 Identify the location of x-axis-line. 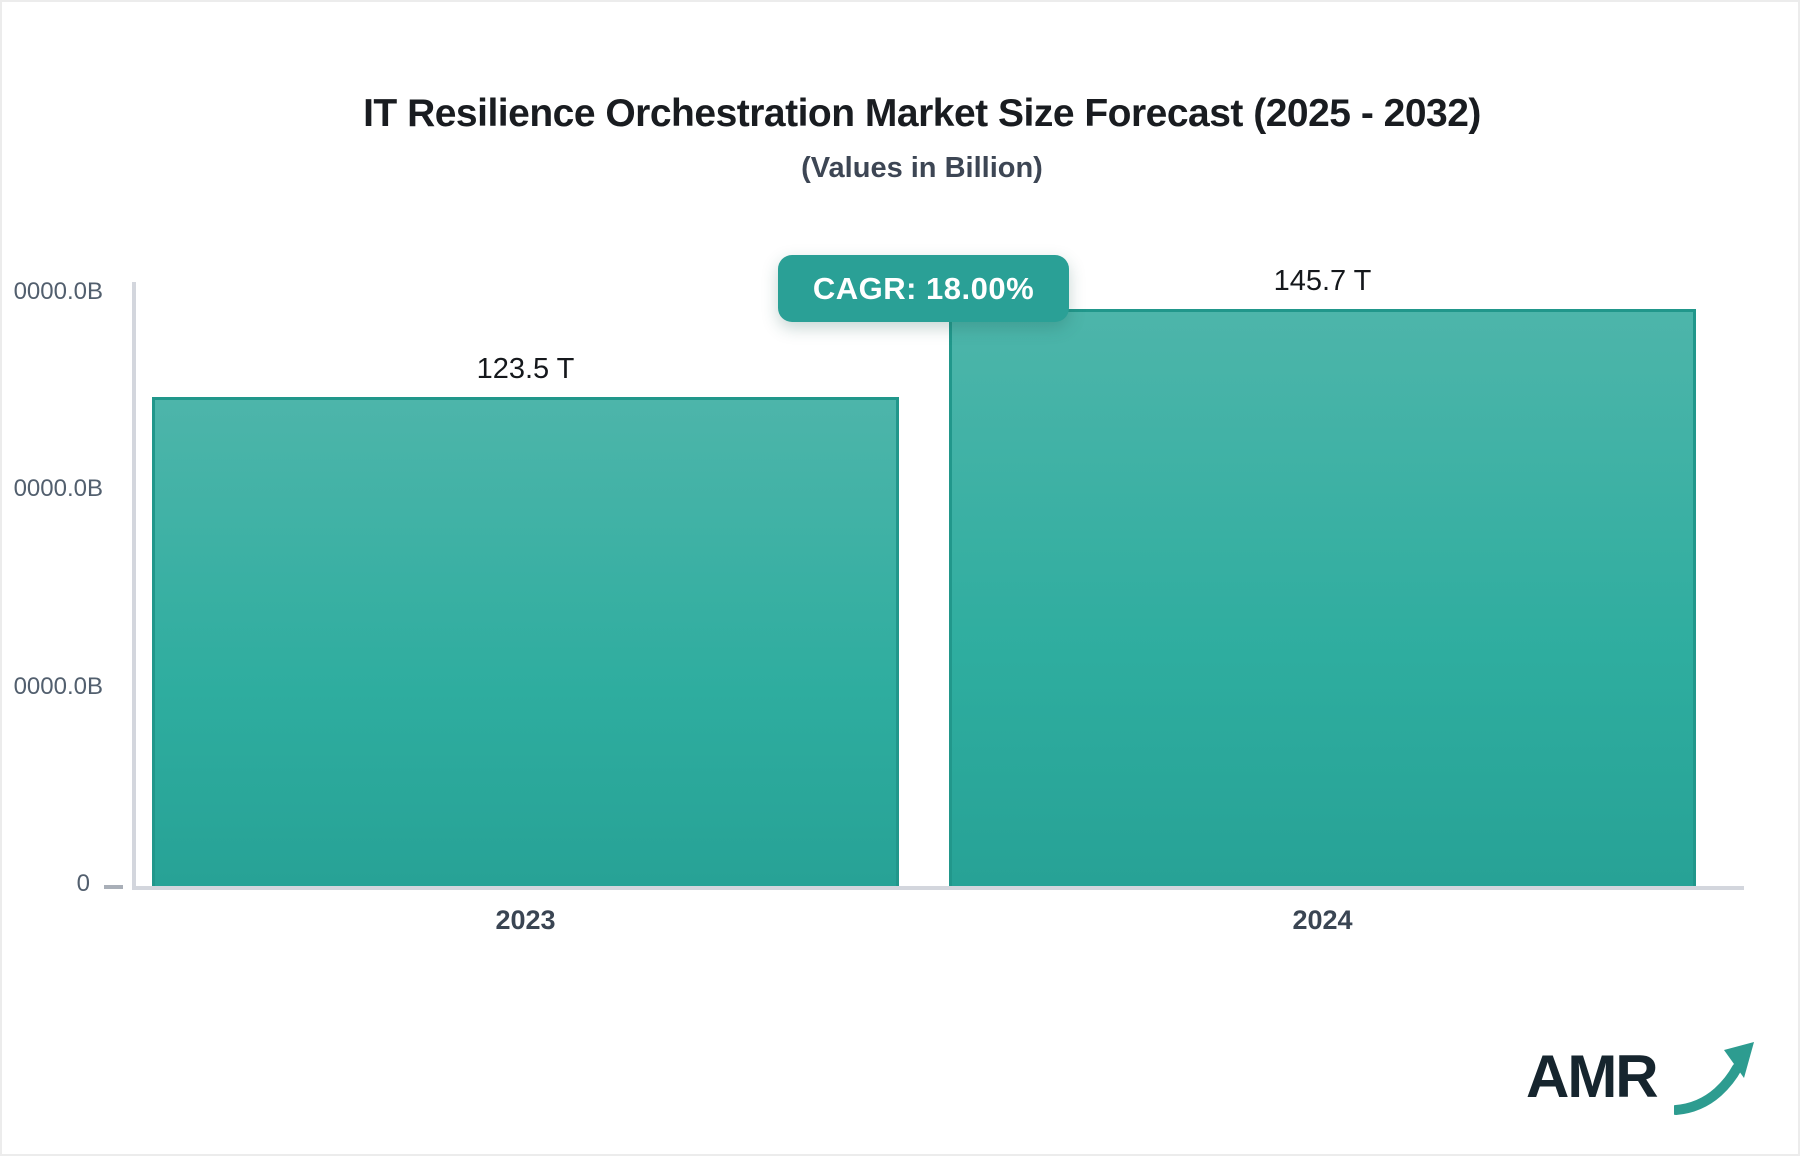
(938, 888).